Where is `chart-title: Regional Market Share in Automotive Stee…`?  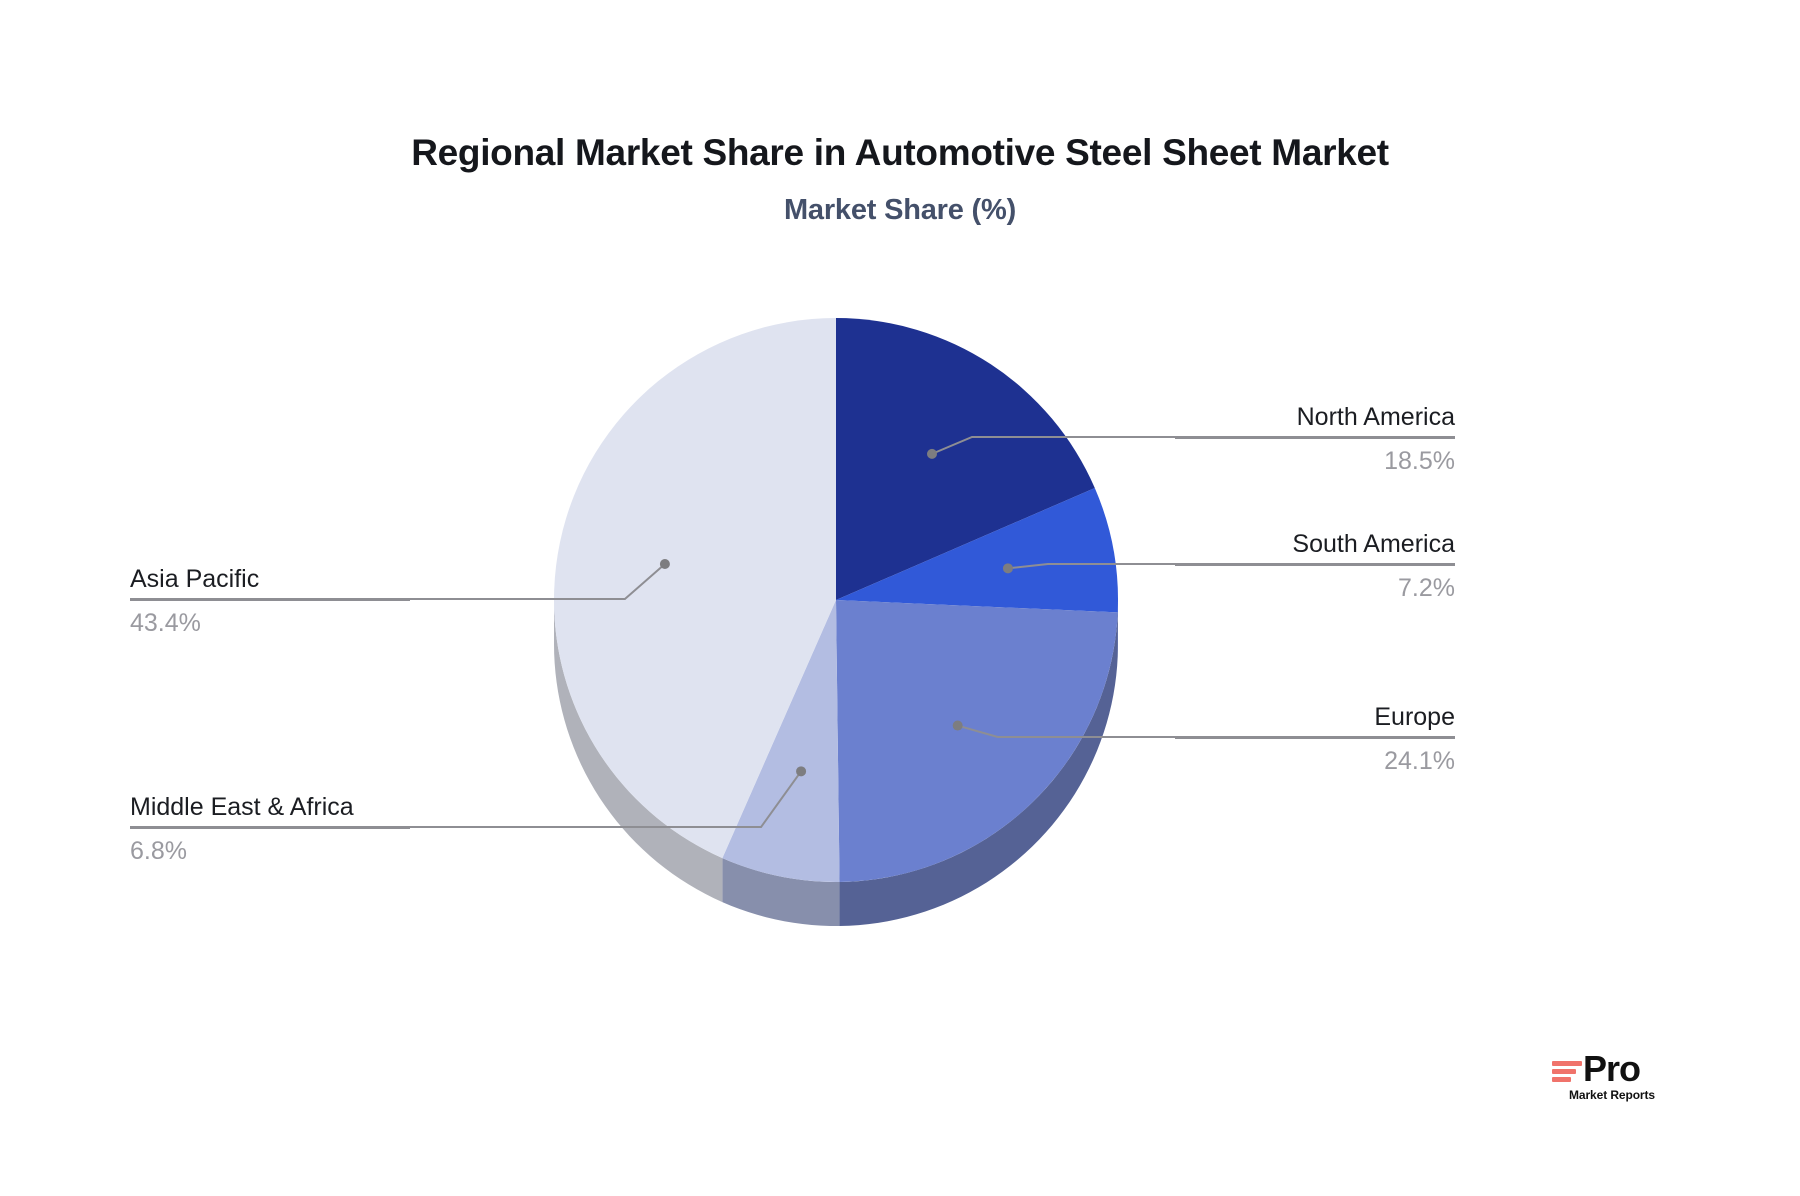
chart-title: Regional Market Share in Automotive Stee… is located at coordinates (900, 152).